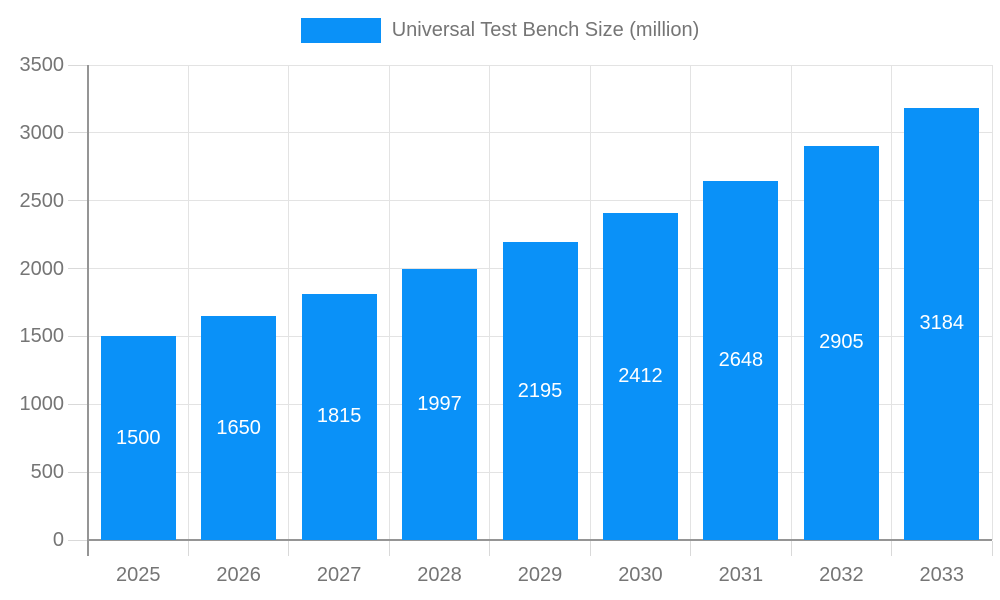 This screenshot has width=1000, height=600. Describe the element at coordinates (439, 575) in the screenshot. I see `x-axis-label: 2028` at that location.